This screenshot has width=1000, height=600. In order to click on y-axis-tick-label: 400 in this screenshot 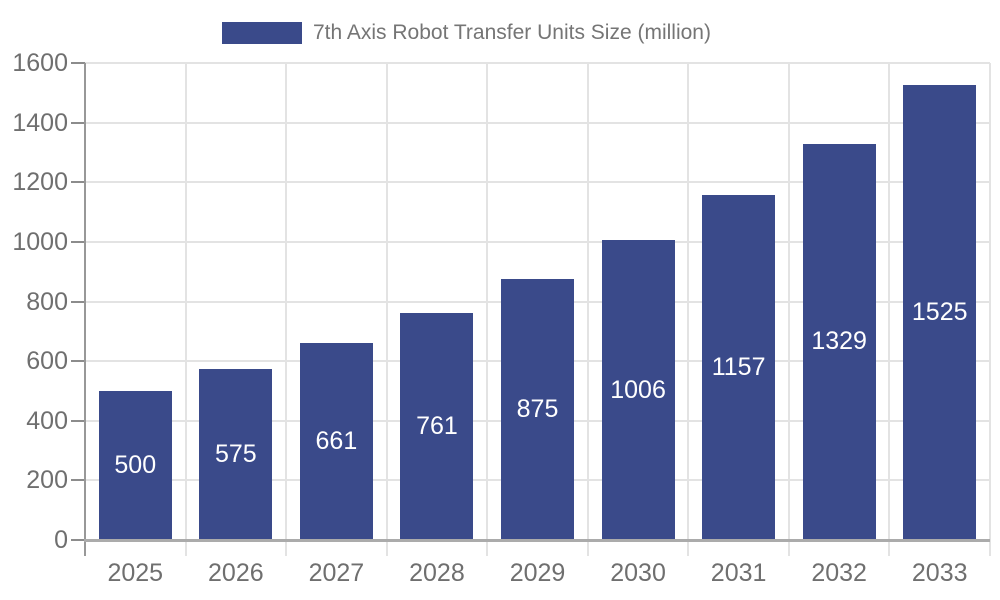, I will do `click(47, 420)`.